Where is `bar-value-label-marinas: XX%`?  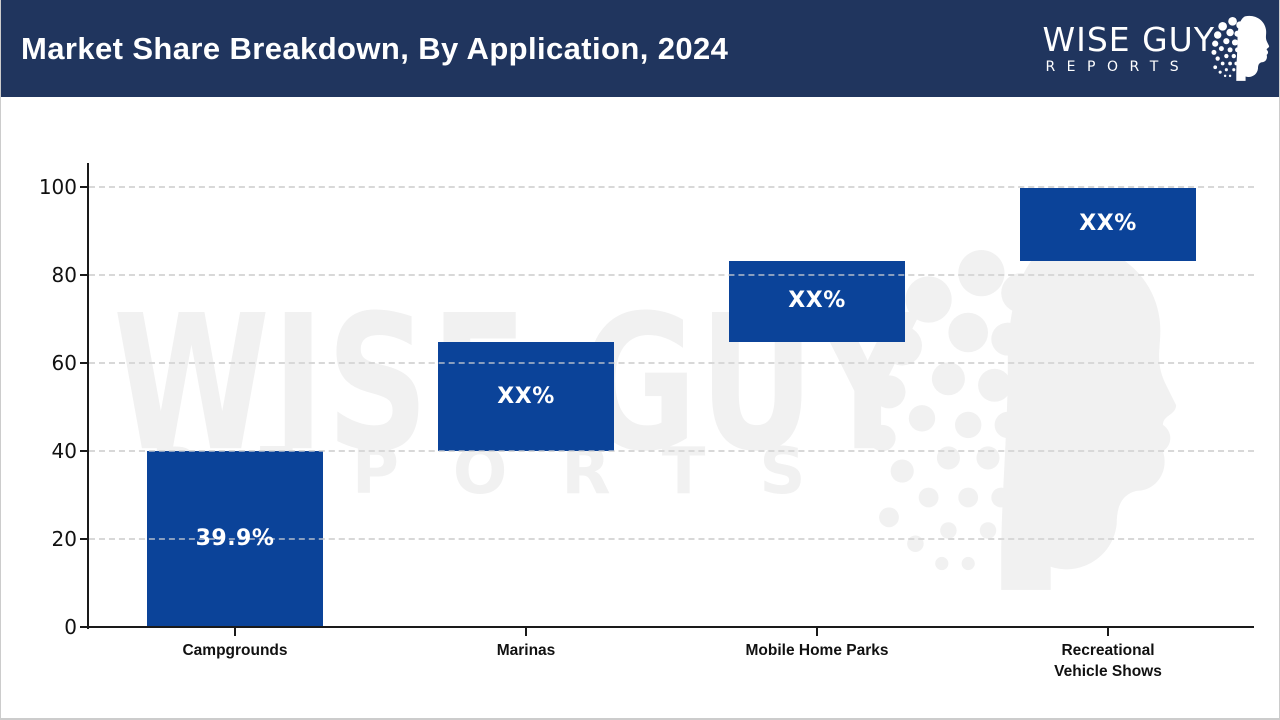
bar-value-label-marinas: XX% is located at coordinates (526, 396).